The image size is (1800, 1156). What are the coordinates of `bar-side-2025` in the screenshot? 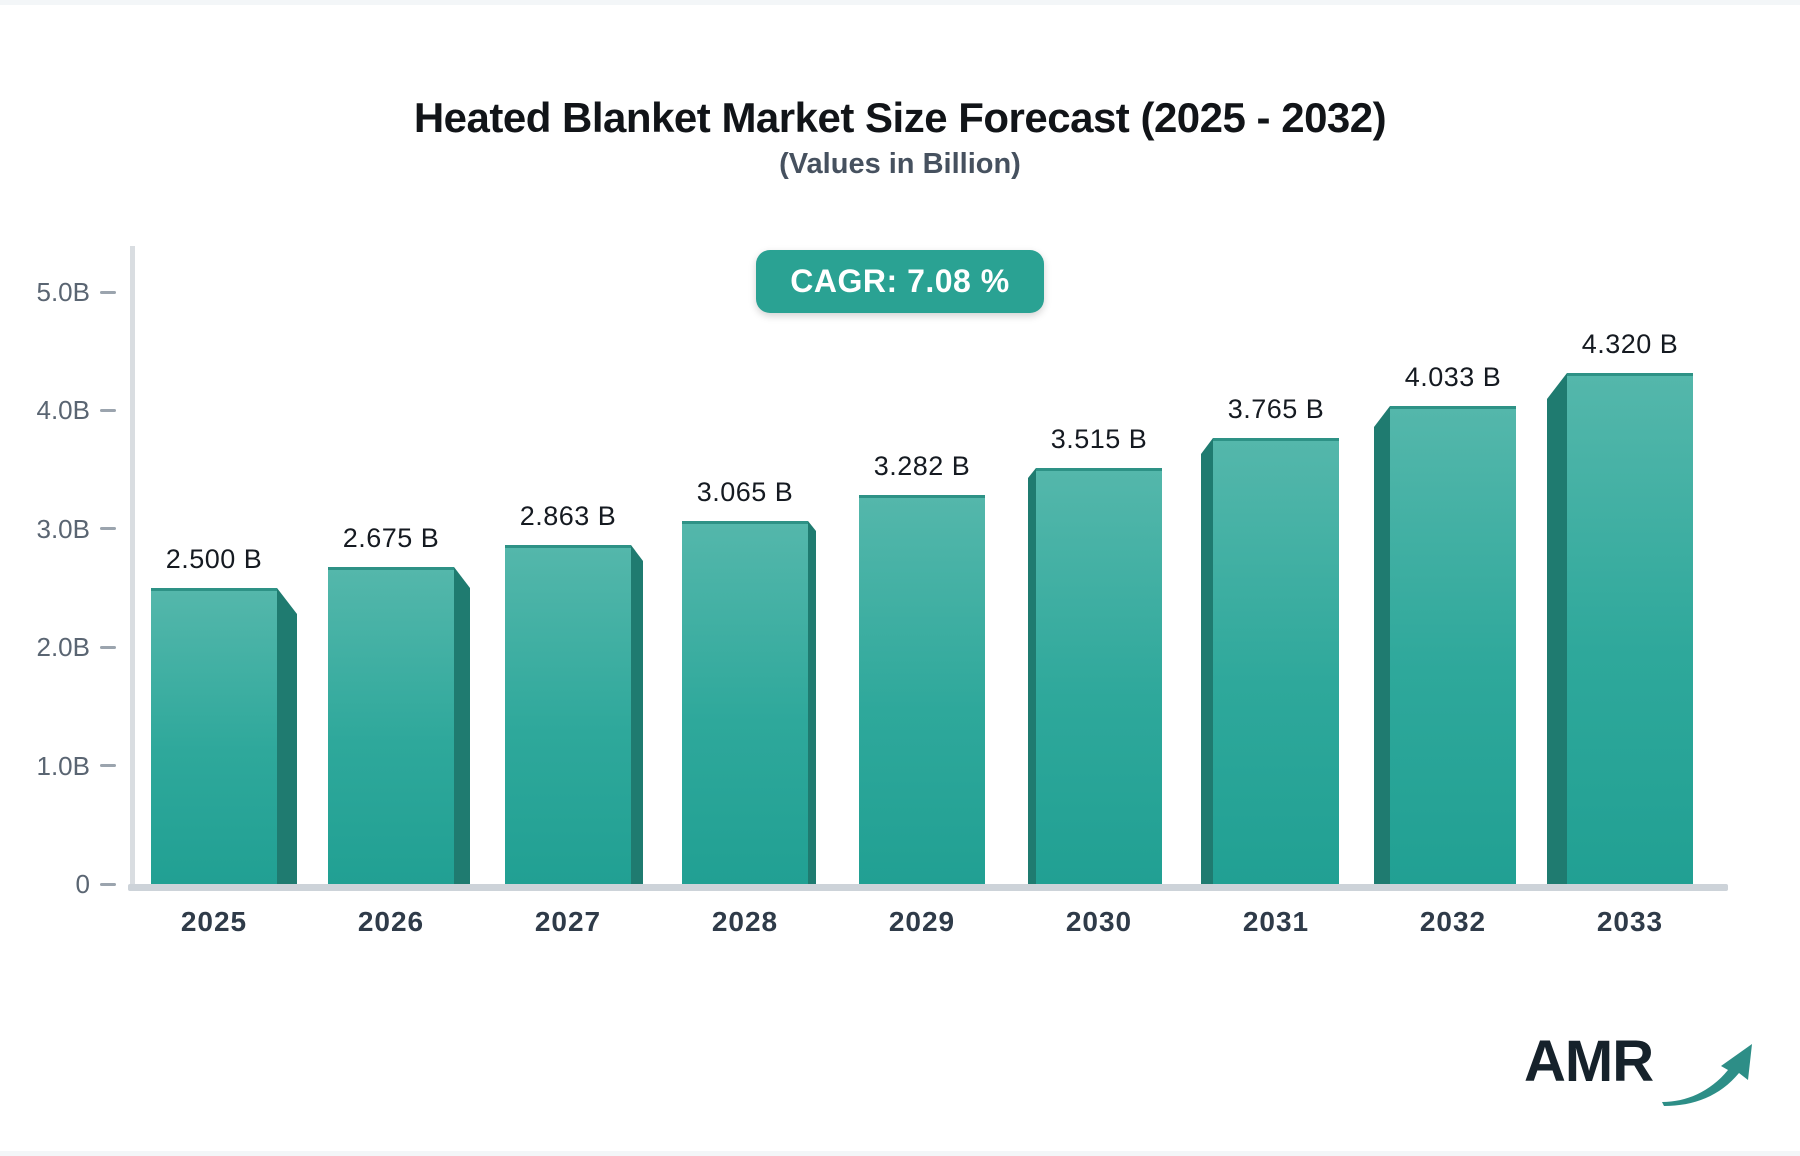 It's located at (287, 736).